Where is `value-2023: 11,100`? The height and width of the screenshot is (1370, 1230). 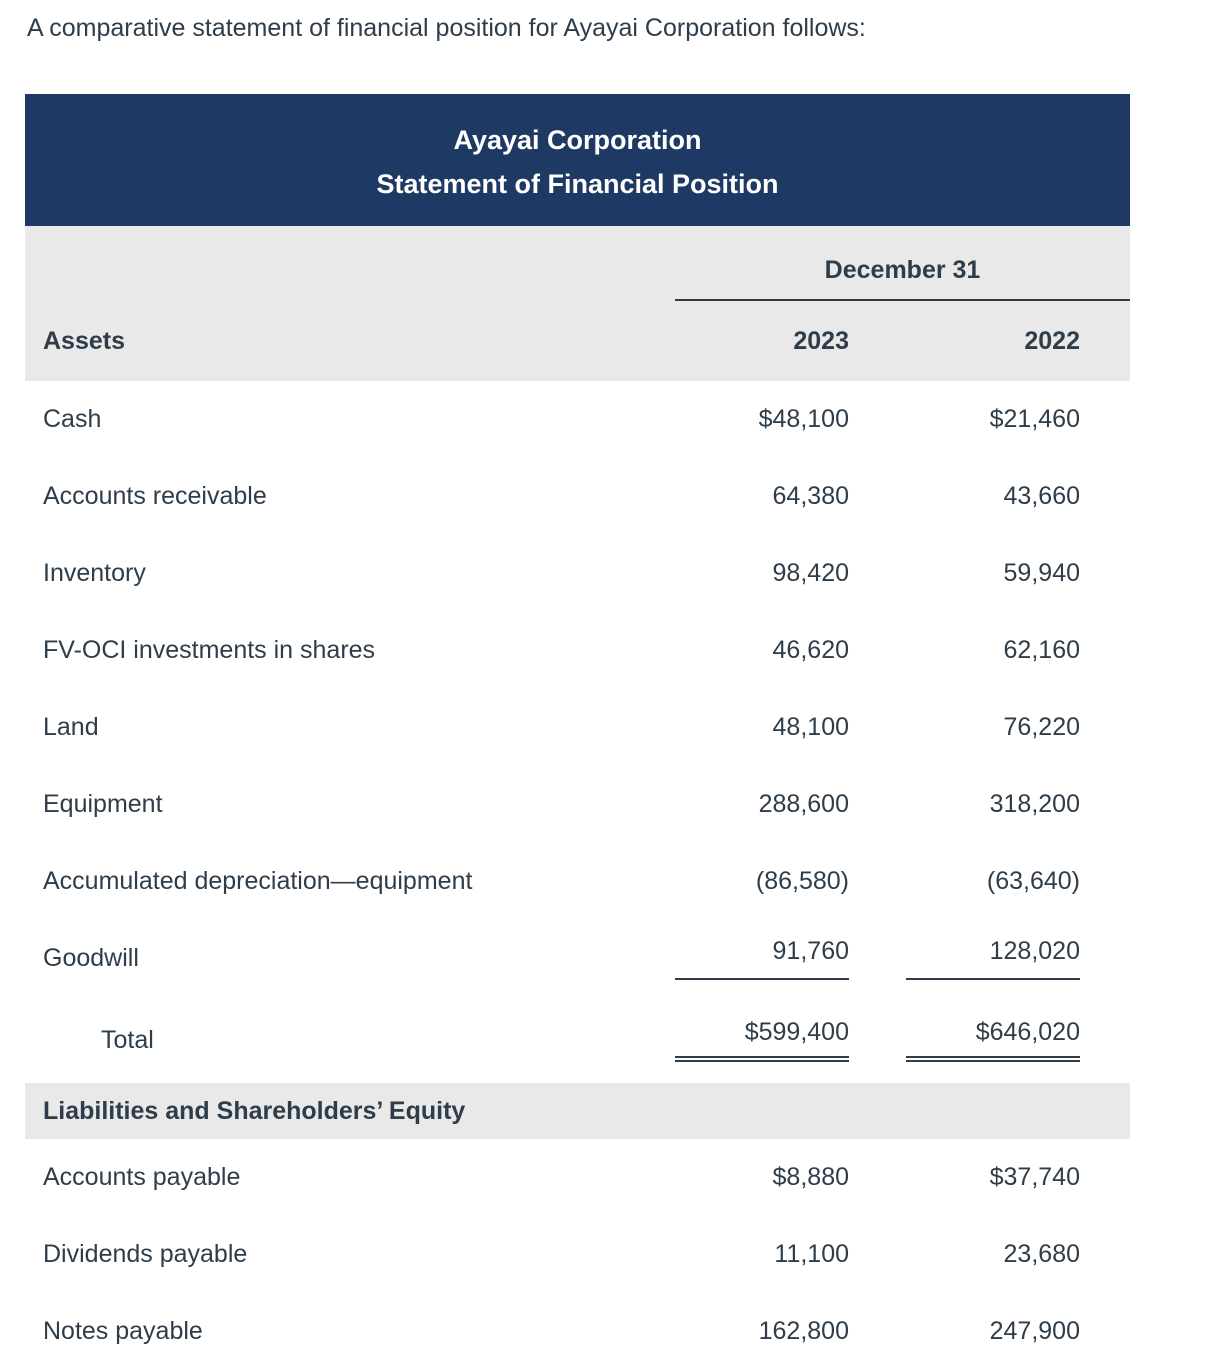 value-2023: 11,100 is located at coordinates (811, 1254).